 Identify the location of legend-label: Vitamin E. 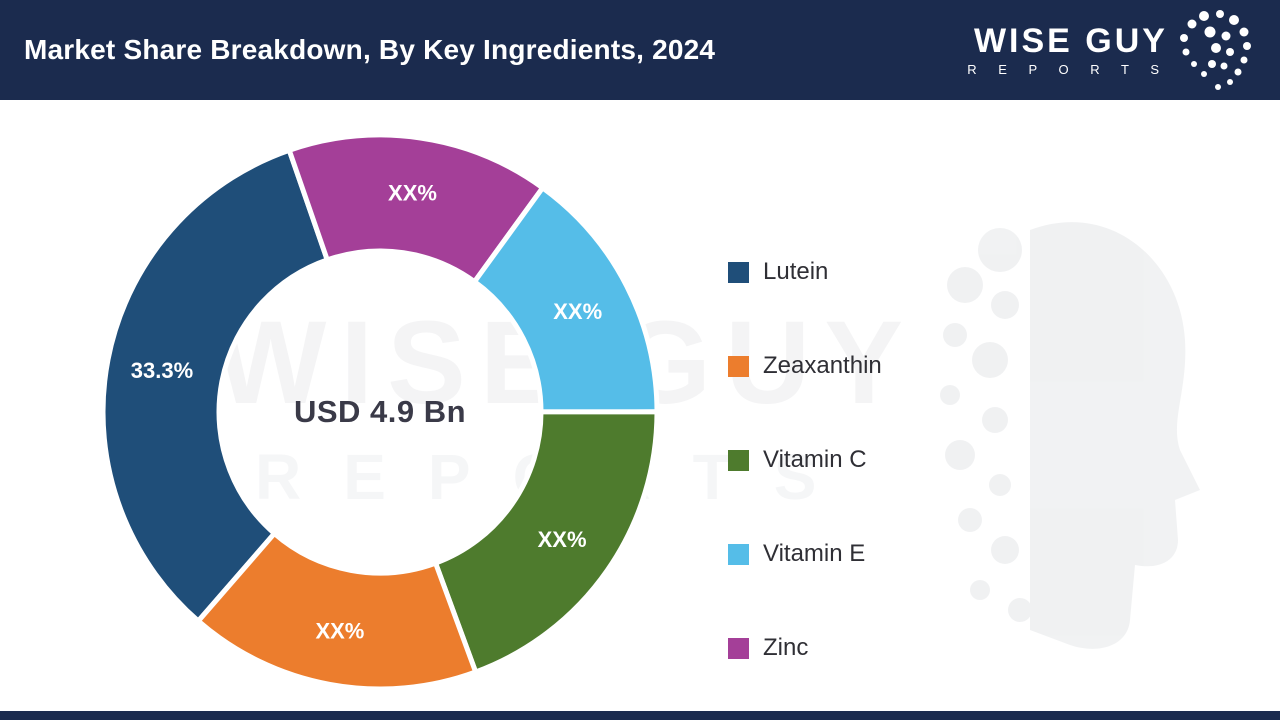
(814, 553).